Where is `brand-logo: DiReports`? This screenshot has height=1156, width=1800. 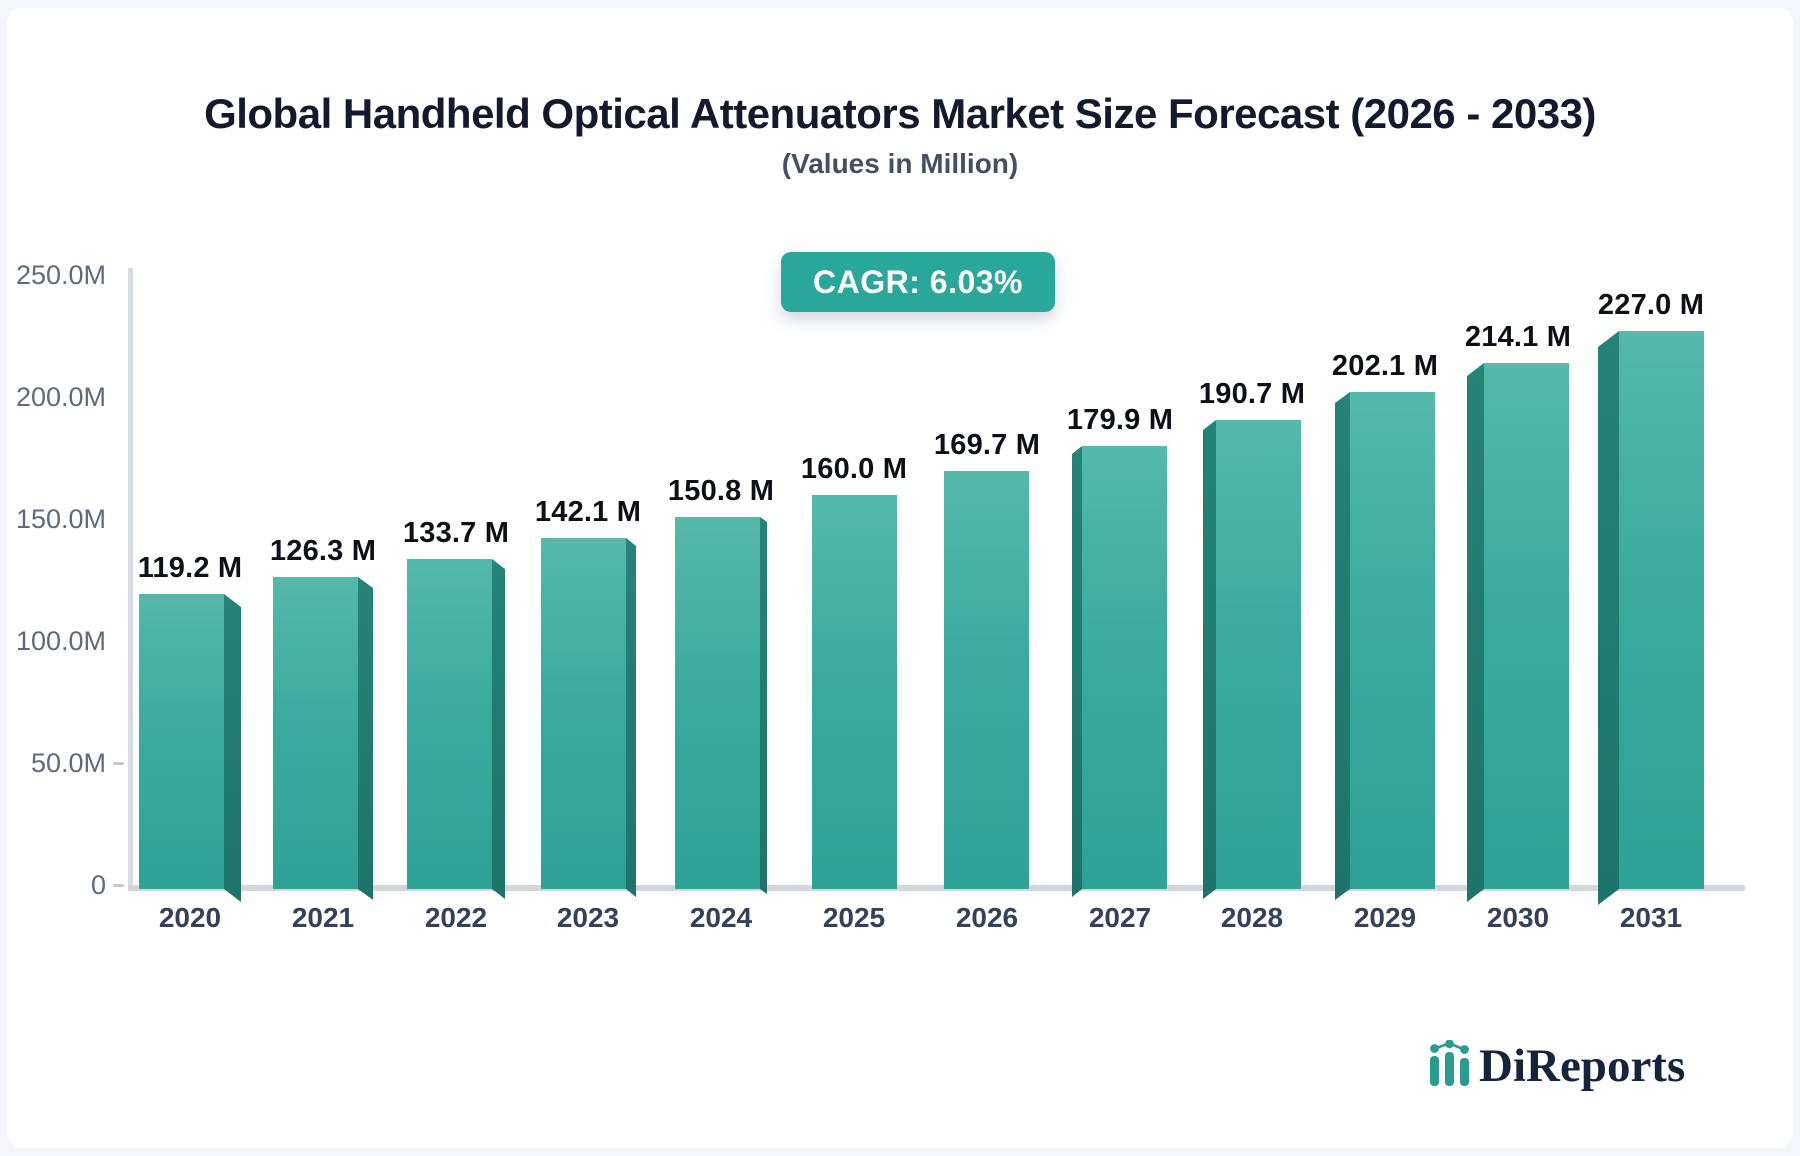 brand-logo: DiReports is located at coordinates (1556, 1070).